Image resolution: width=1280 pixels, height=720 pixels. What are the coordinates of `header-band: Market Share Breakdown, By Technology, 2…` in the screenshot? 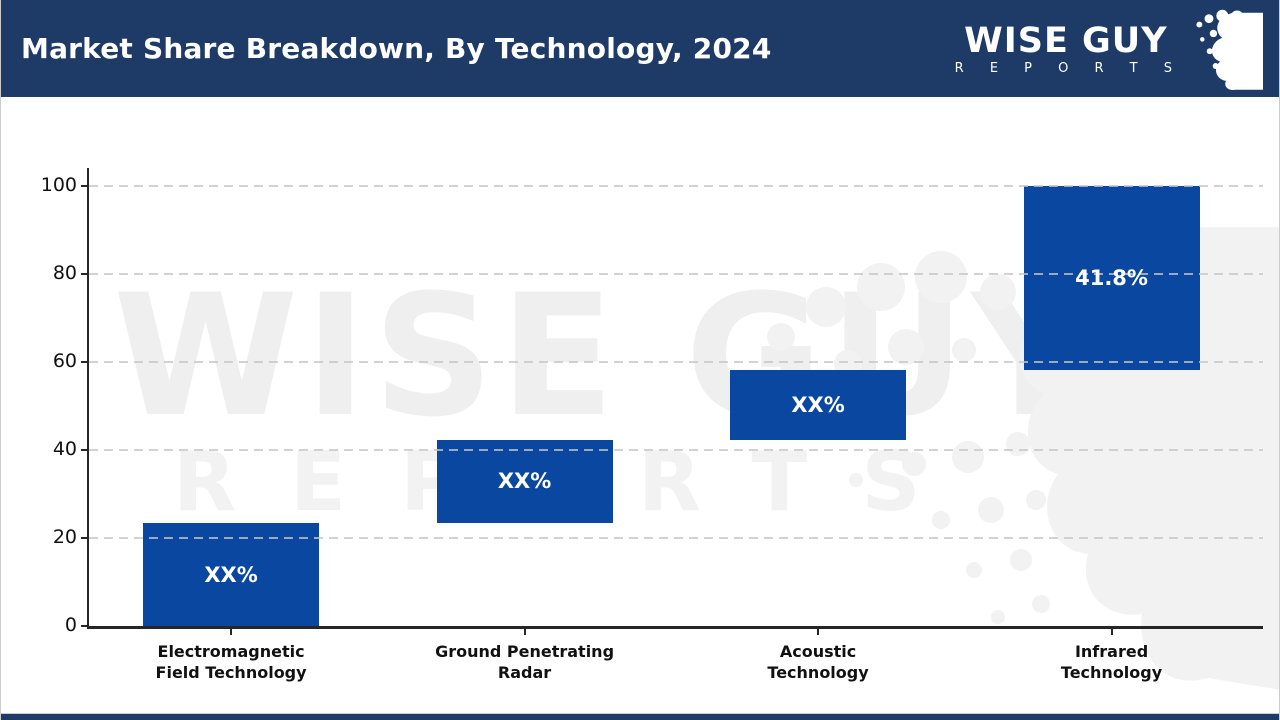 It's located at (640, 48).